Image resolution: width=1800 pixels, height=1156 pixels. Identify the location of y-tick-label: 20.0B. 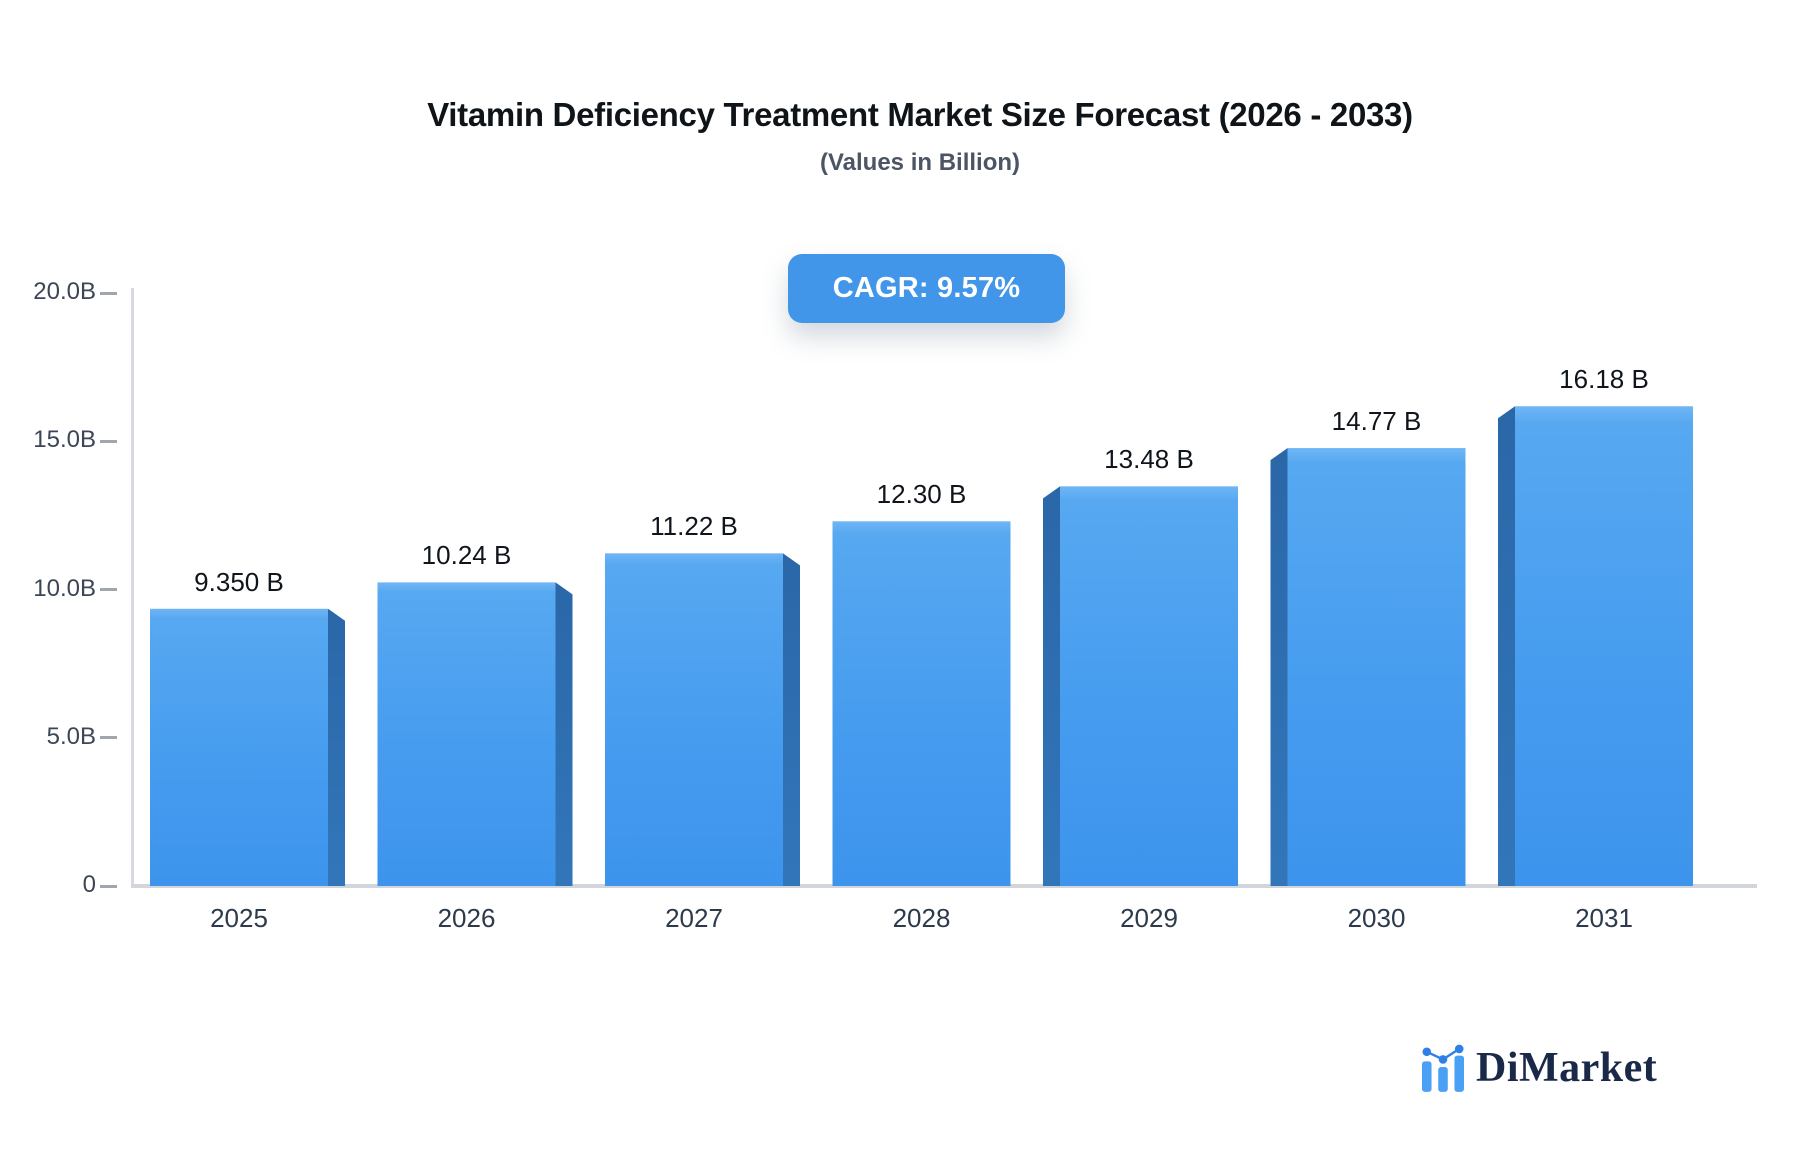
(64, 291).